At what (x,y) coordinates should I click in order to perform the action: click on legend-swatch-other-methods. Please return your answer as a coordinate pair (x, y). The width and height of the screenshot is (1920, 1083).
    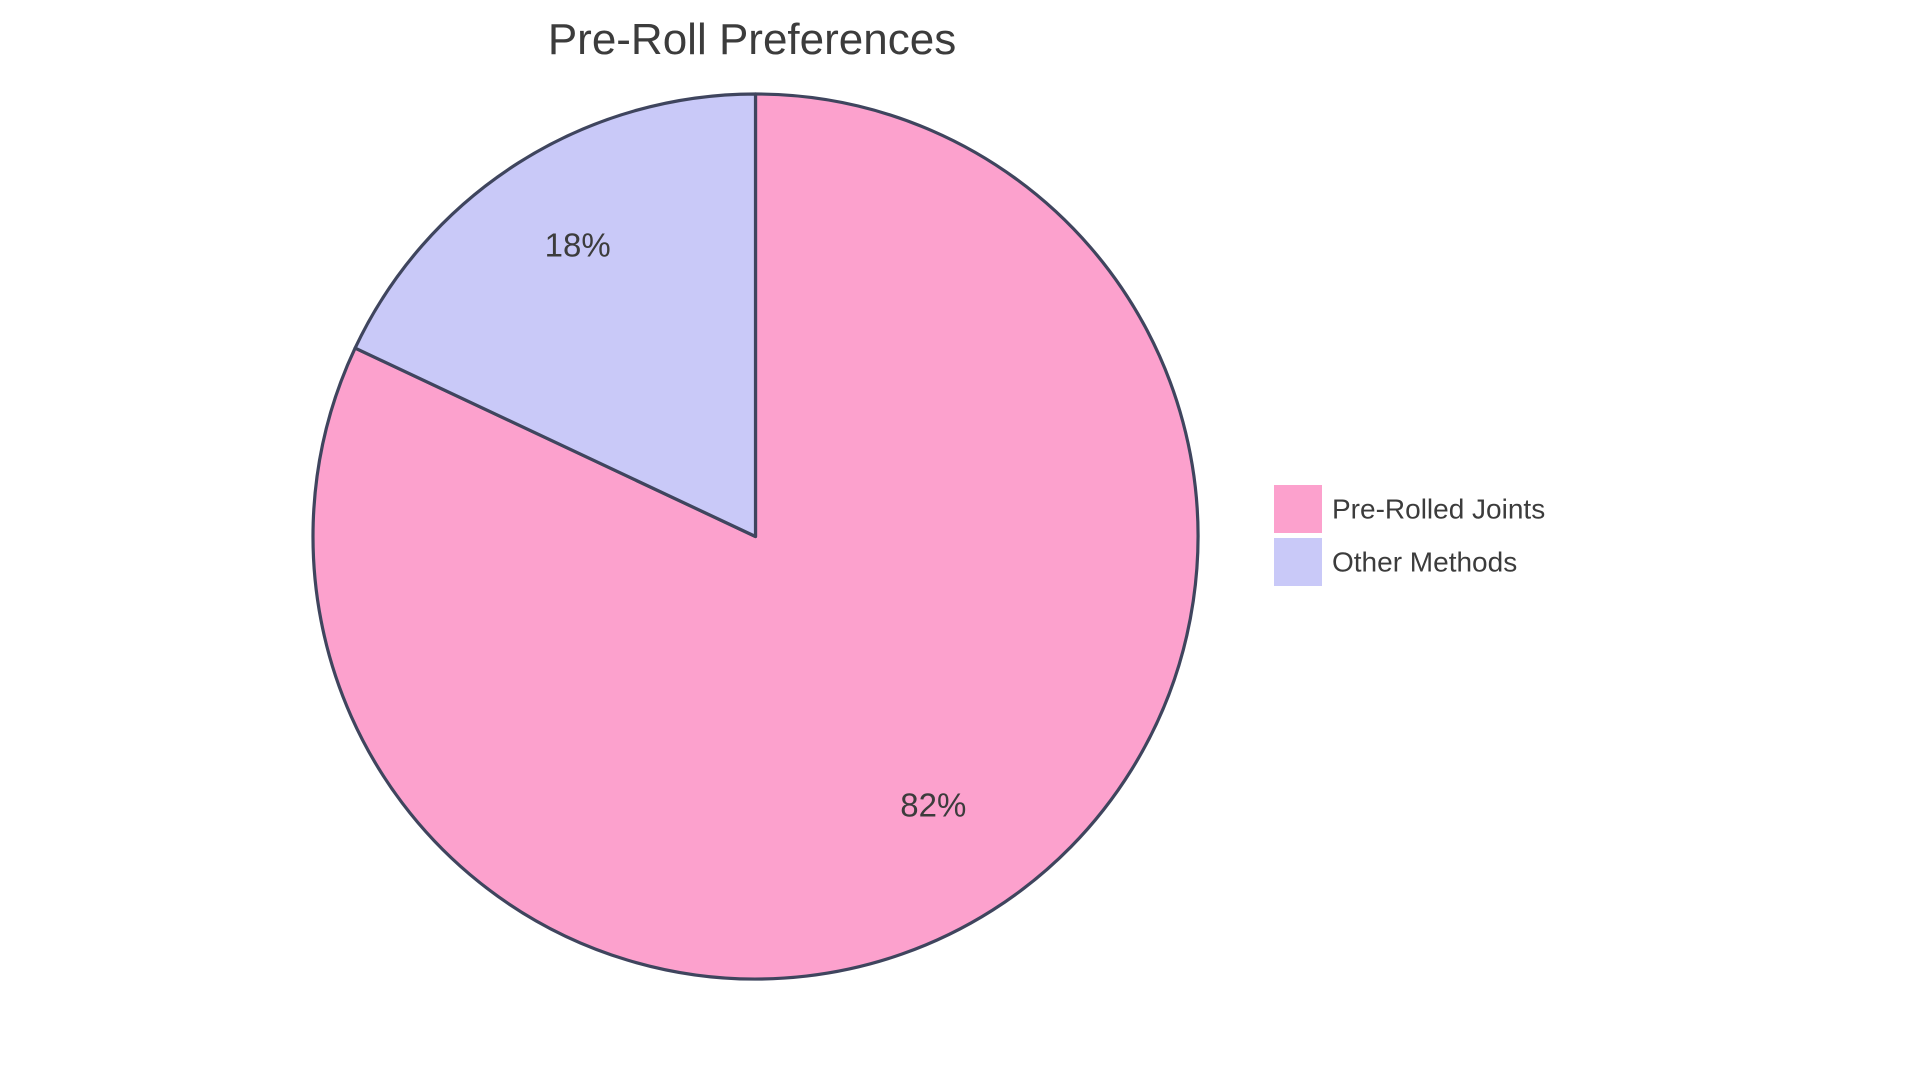
    Looking at the image, I should click on (1298, 562).